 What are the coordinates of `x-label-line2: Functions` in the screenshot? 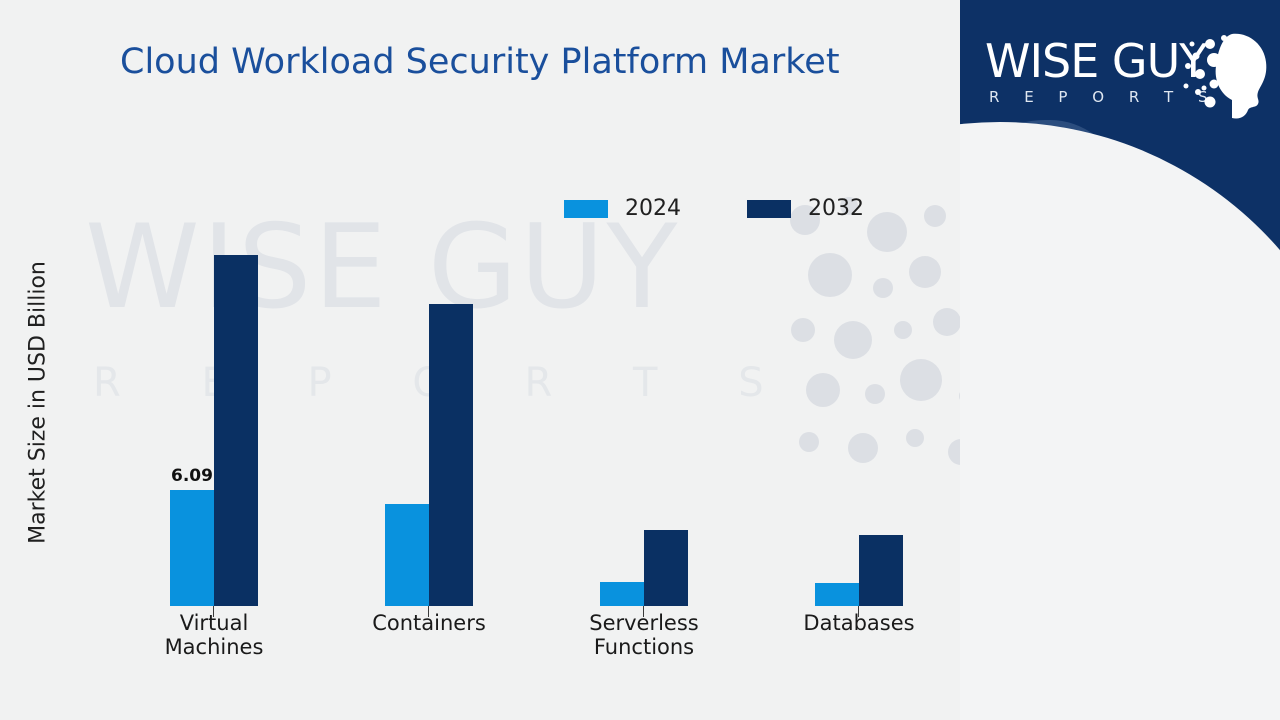 It's located at (644, 646).